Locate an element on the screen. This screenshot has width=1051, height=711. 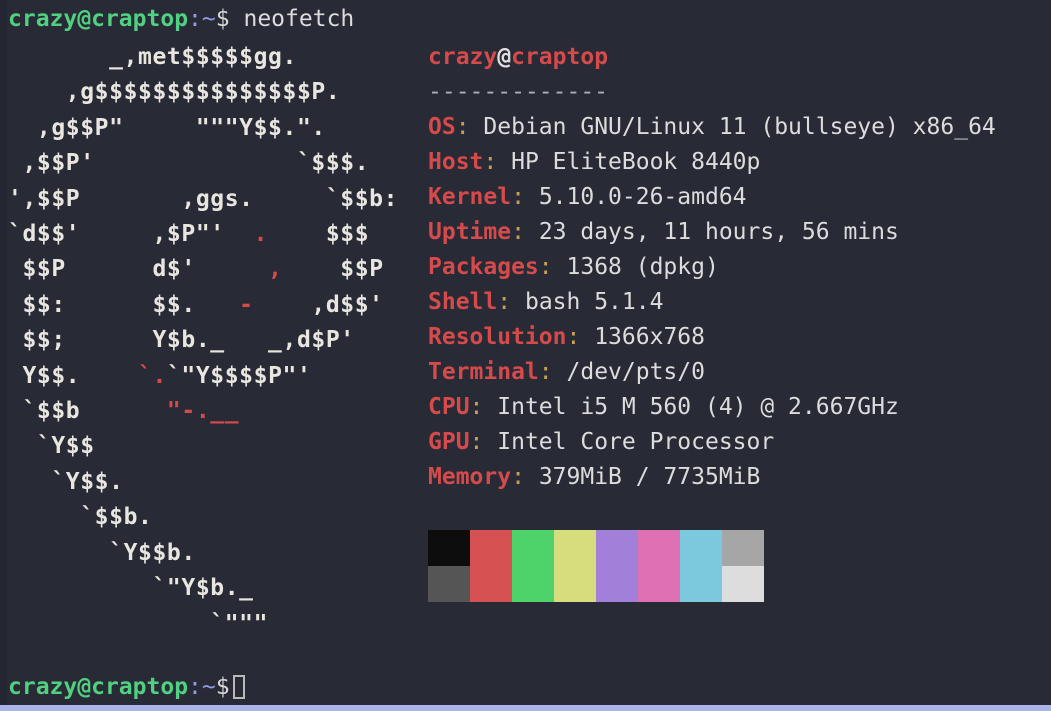
info-value-packages: 1368 (dpkg) is located at coordinates (642, 267).